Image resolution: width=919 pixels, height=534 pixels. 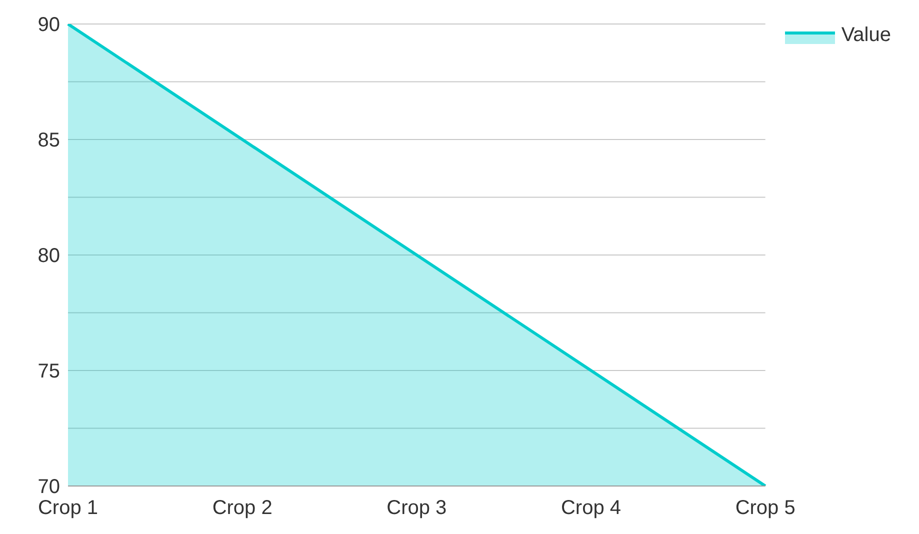 I want to click on y-tick-label: 90, so click(x=49, y=25).